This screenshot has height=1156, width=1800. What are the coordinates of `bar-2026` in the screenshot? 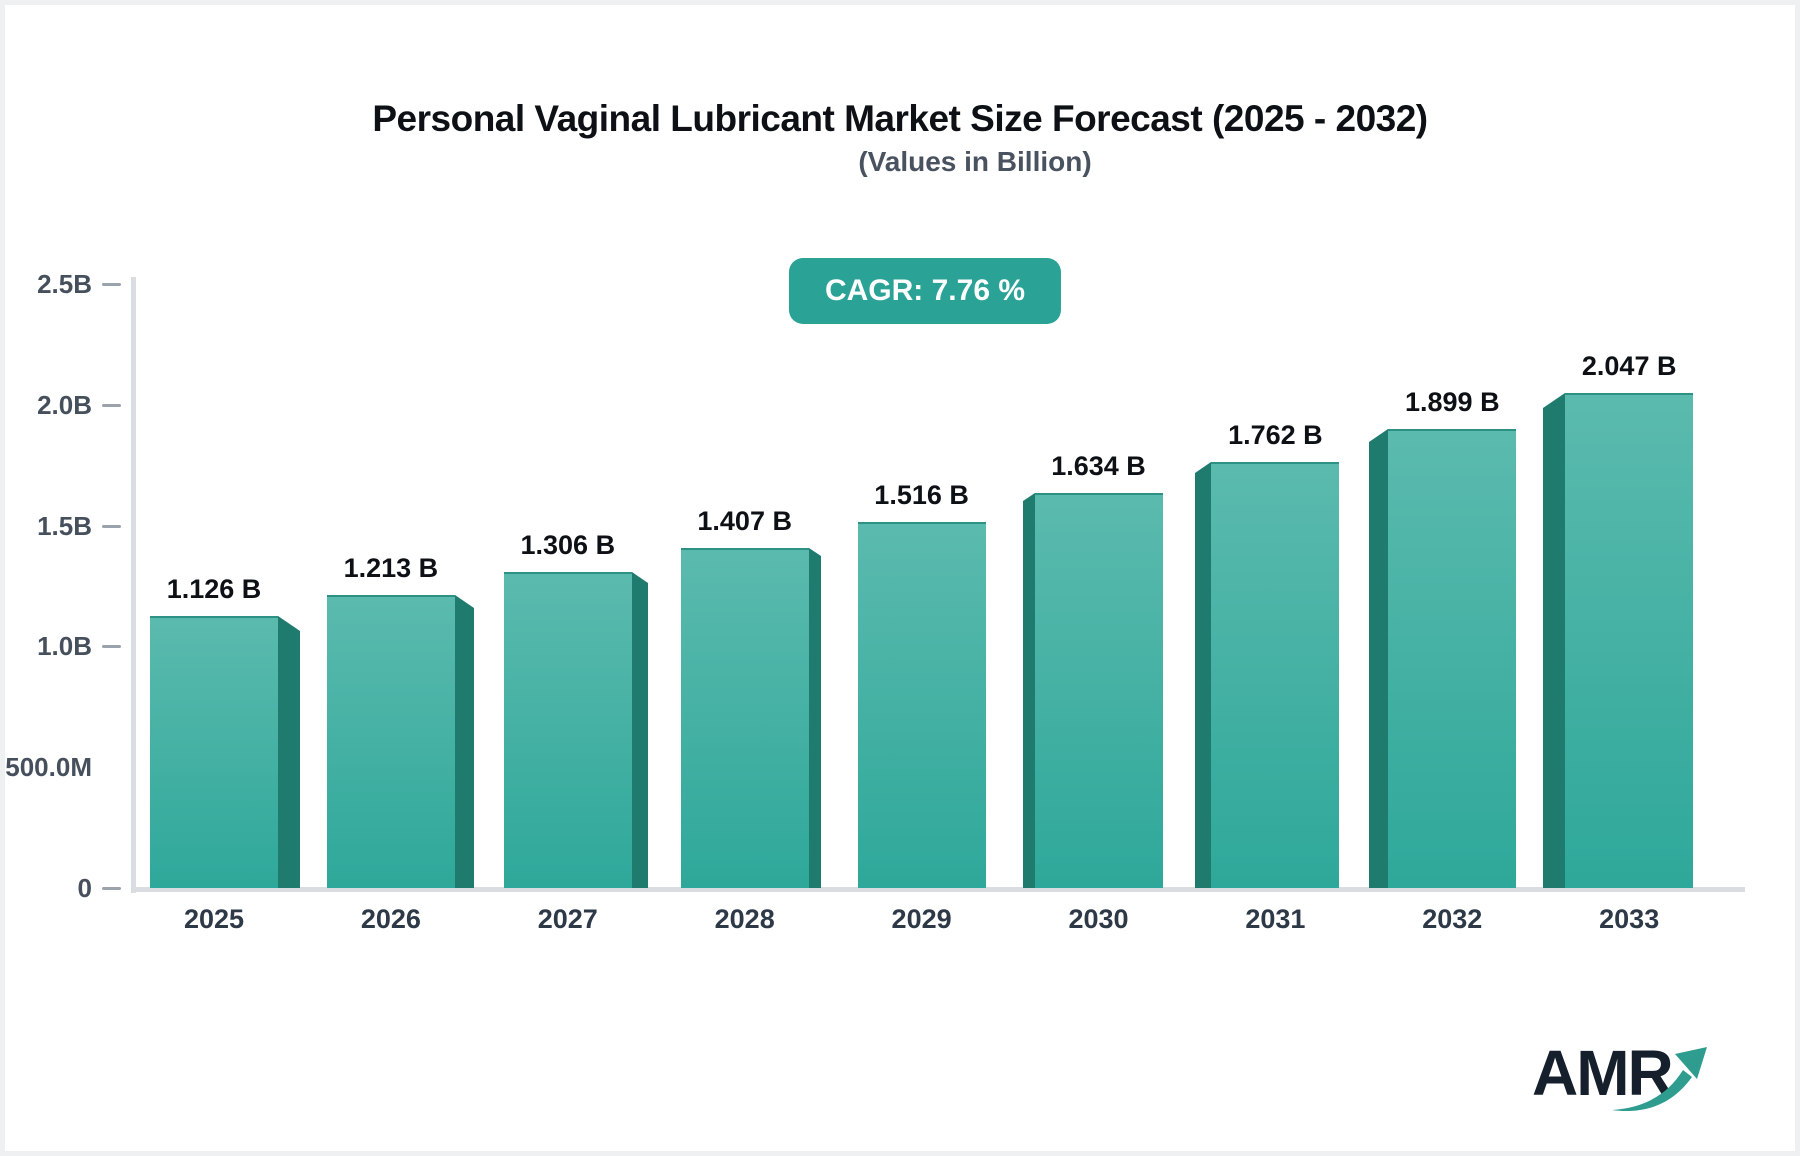 It's located at (391, 741).